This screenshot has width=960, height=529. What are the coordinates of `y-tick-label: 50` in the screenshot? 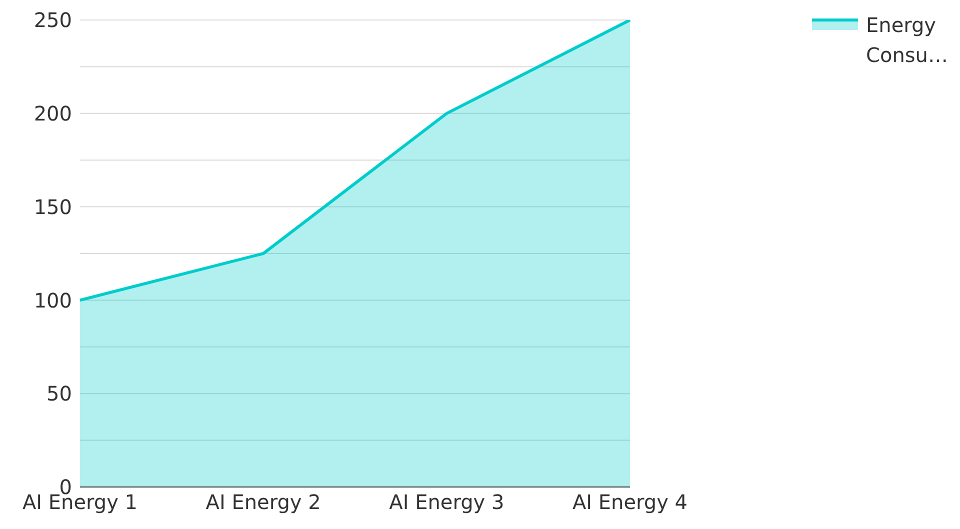 It's located at (59, 394).